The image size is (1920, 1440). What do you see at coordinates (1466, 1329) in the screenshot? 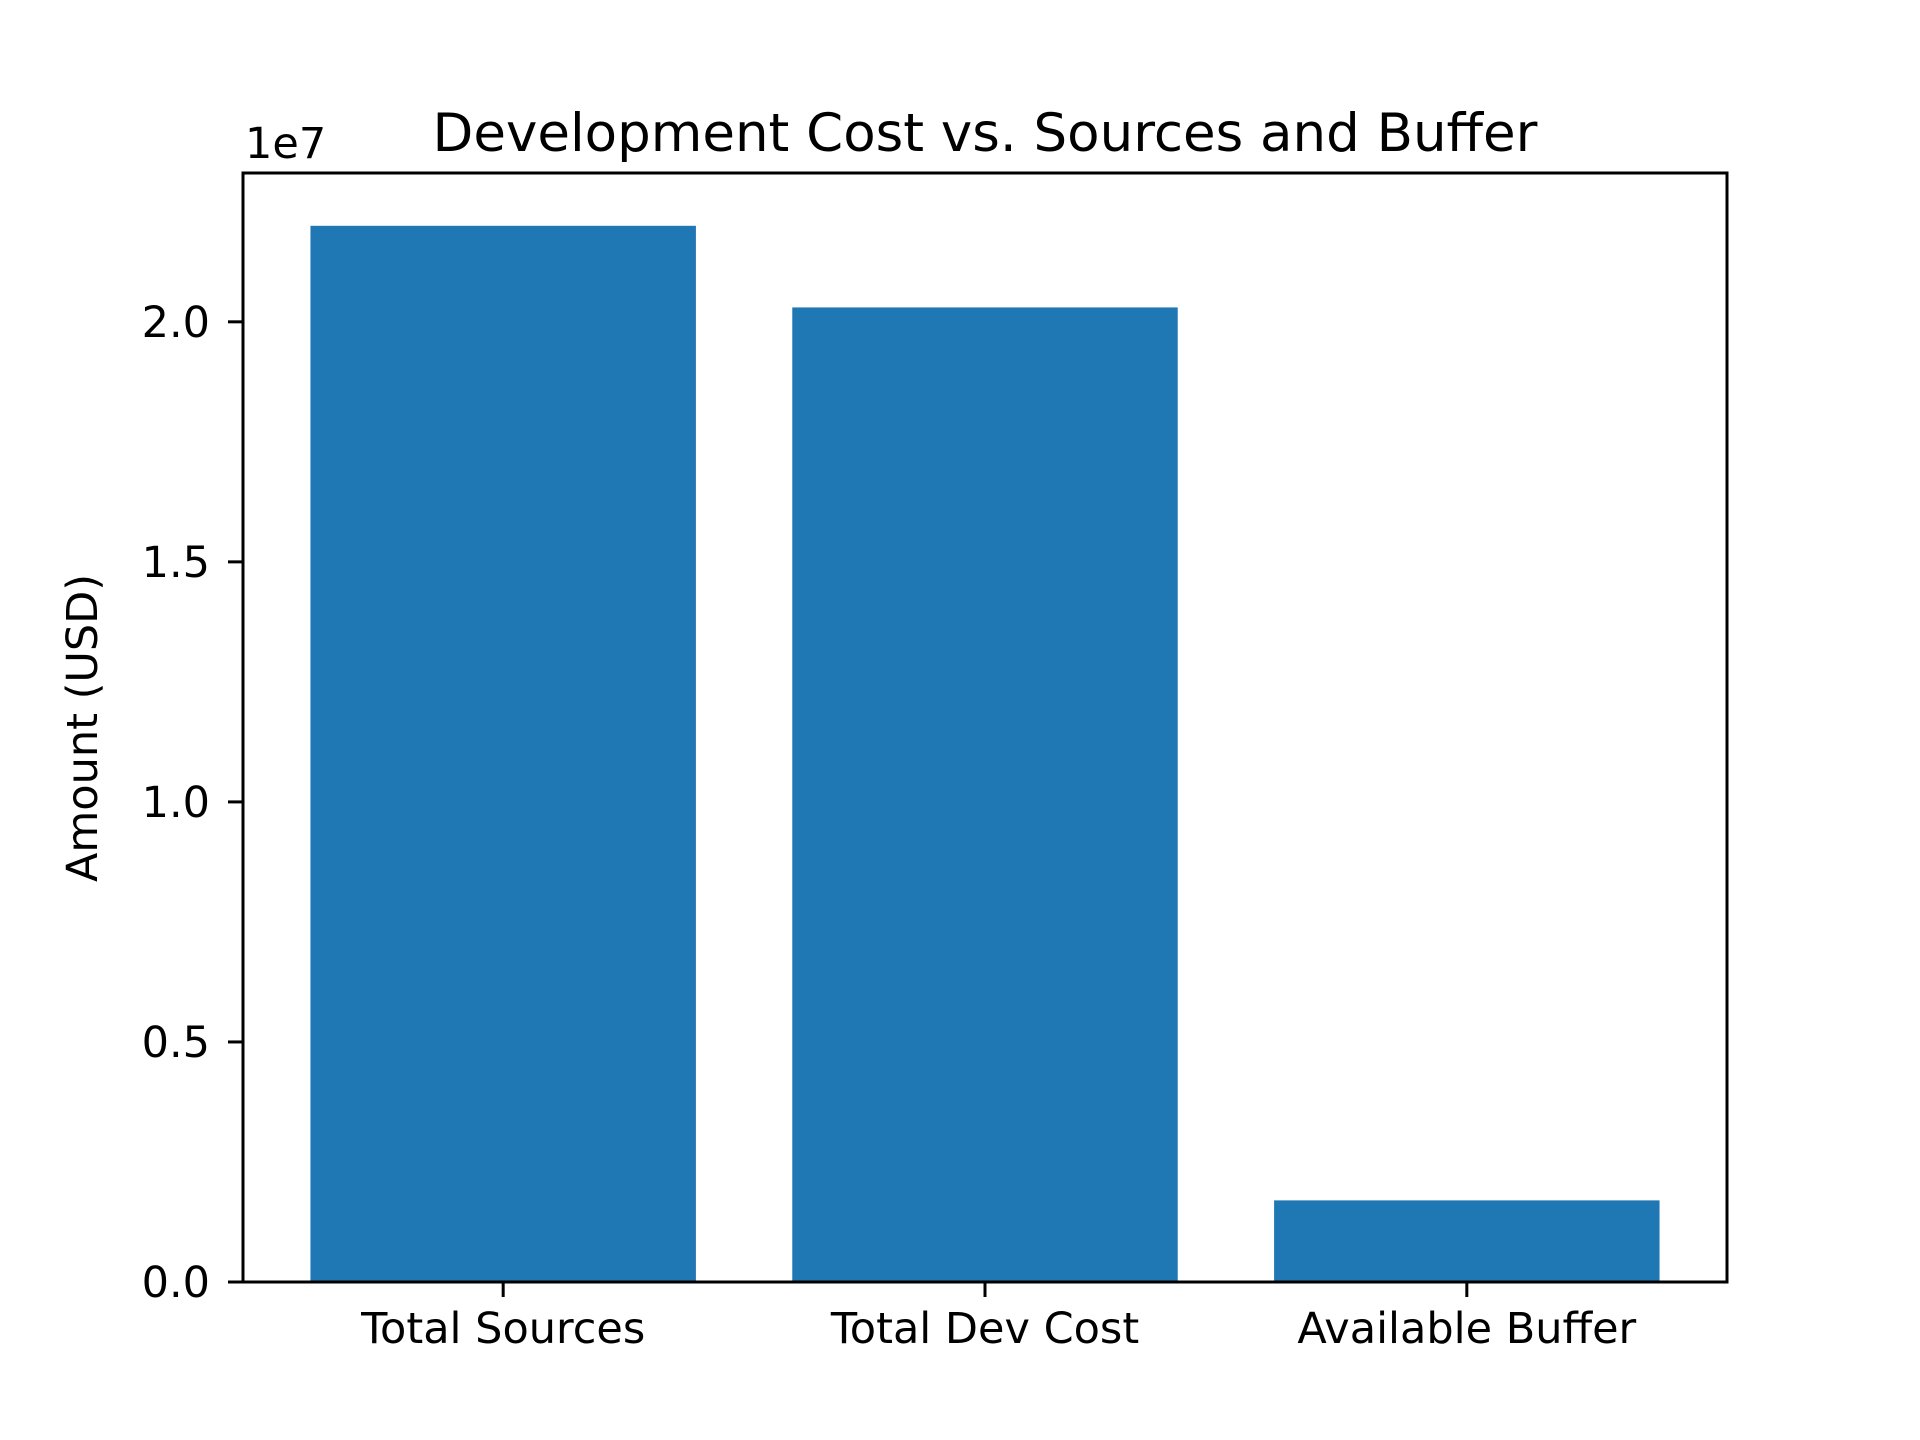
I see `x-tick-label: Available Buffer` at bounding box center [1466, 1329].